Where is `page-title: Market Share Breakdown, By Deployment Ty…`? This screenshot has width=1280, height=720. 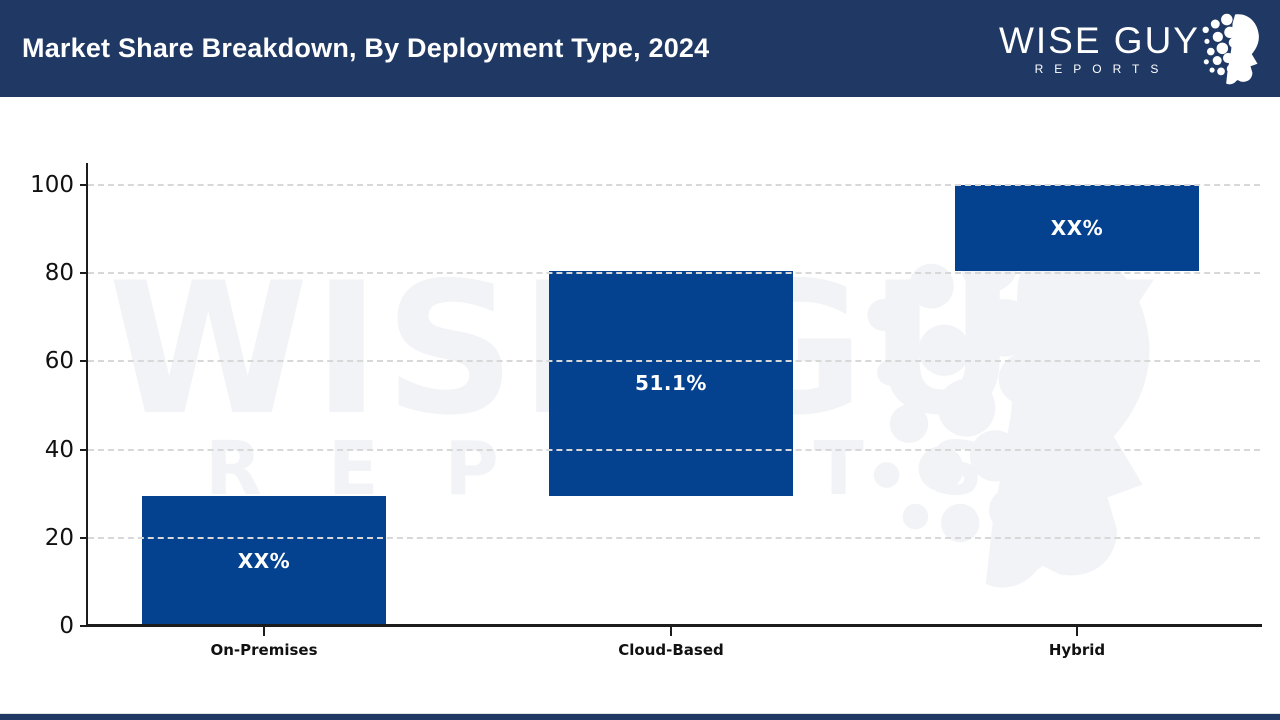
page-title: Market Share Breakdown, By Deployment Ty… is located at coordinates (366, 48).